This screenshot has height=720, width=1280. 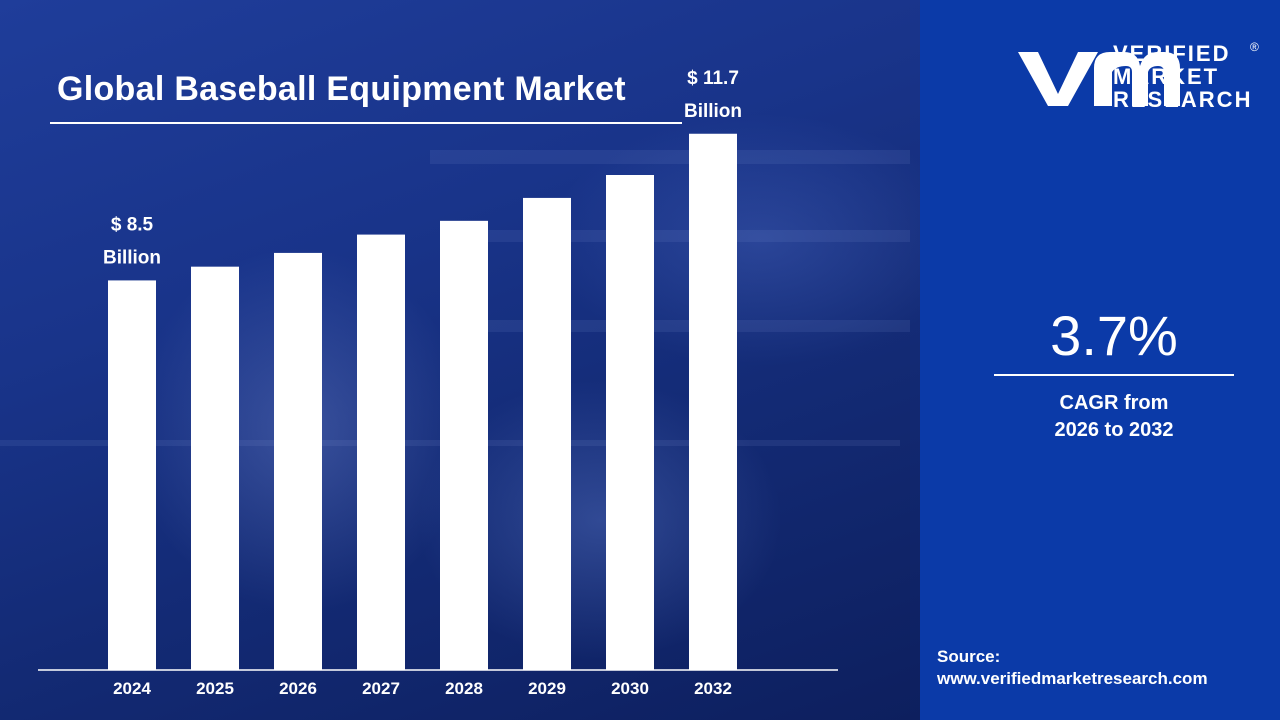 I want to click on bar-2024, so click(x=132, y=475).